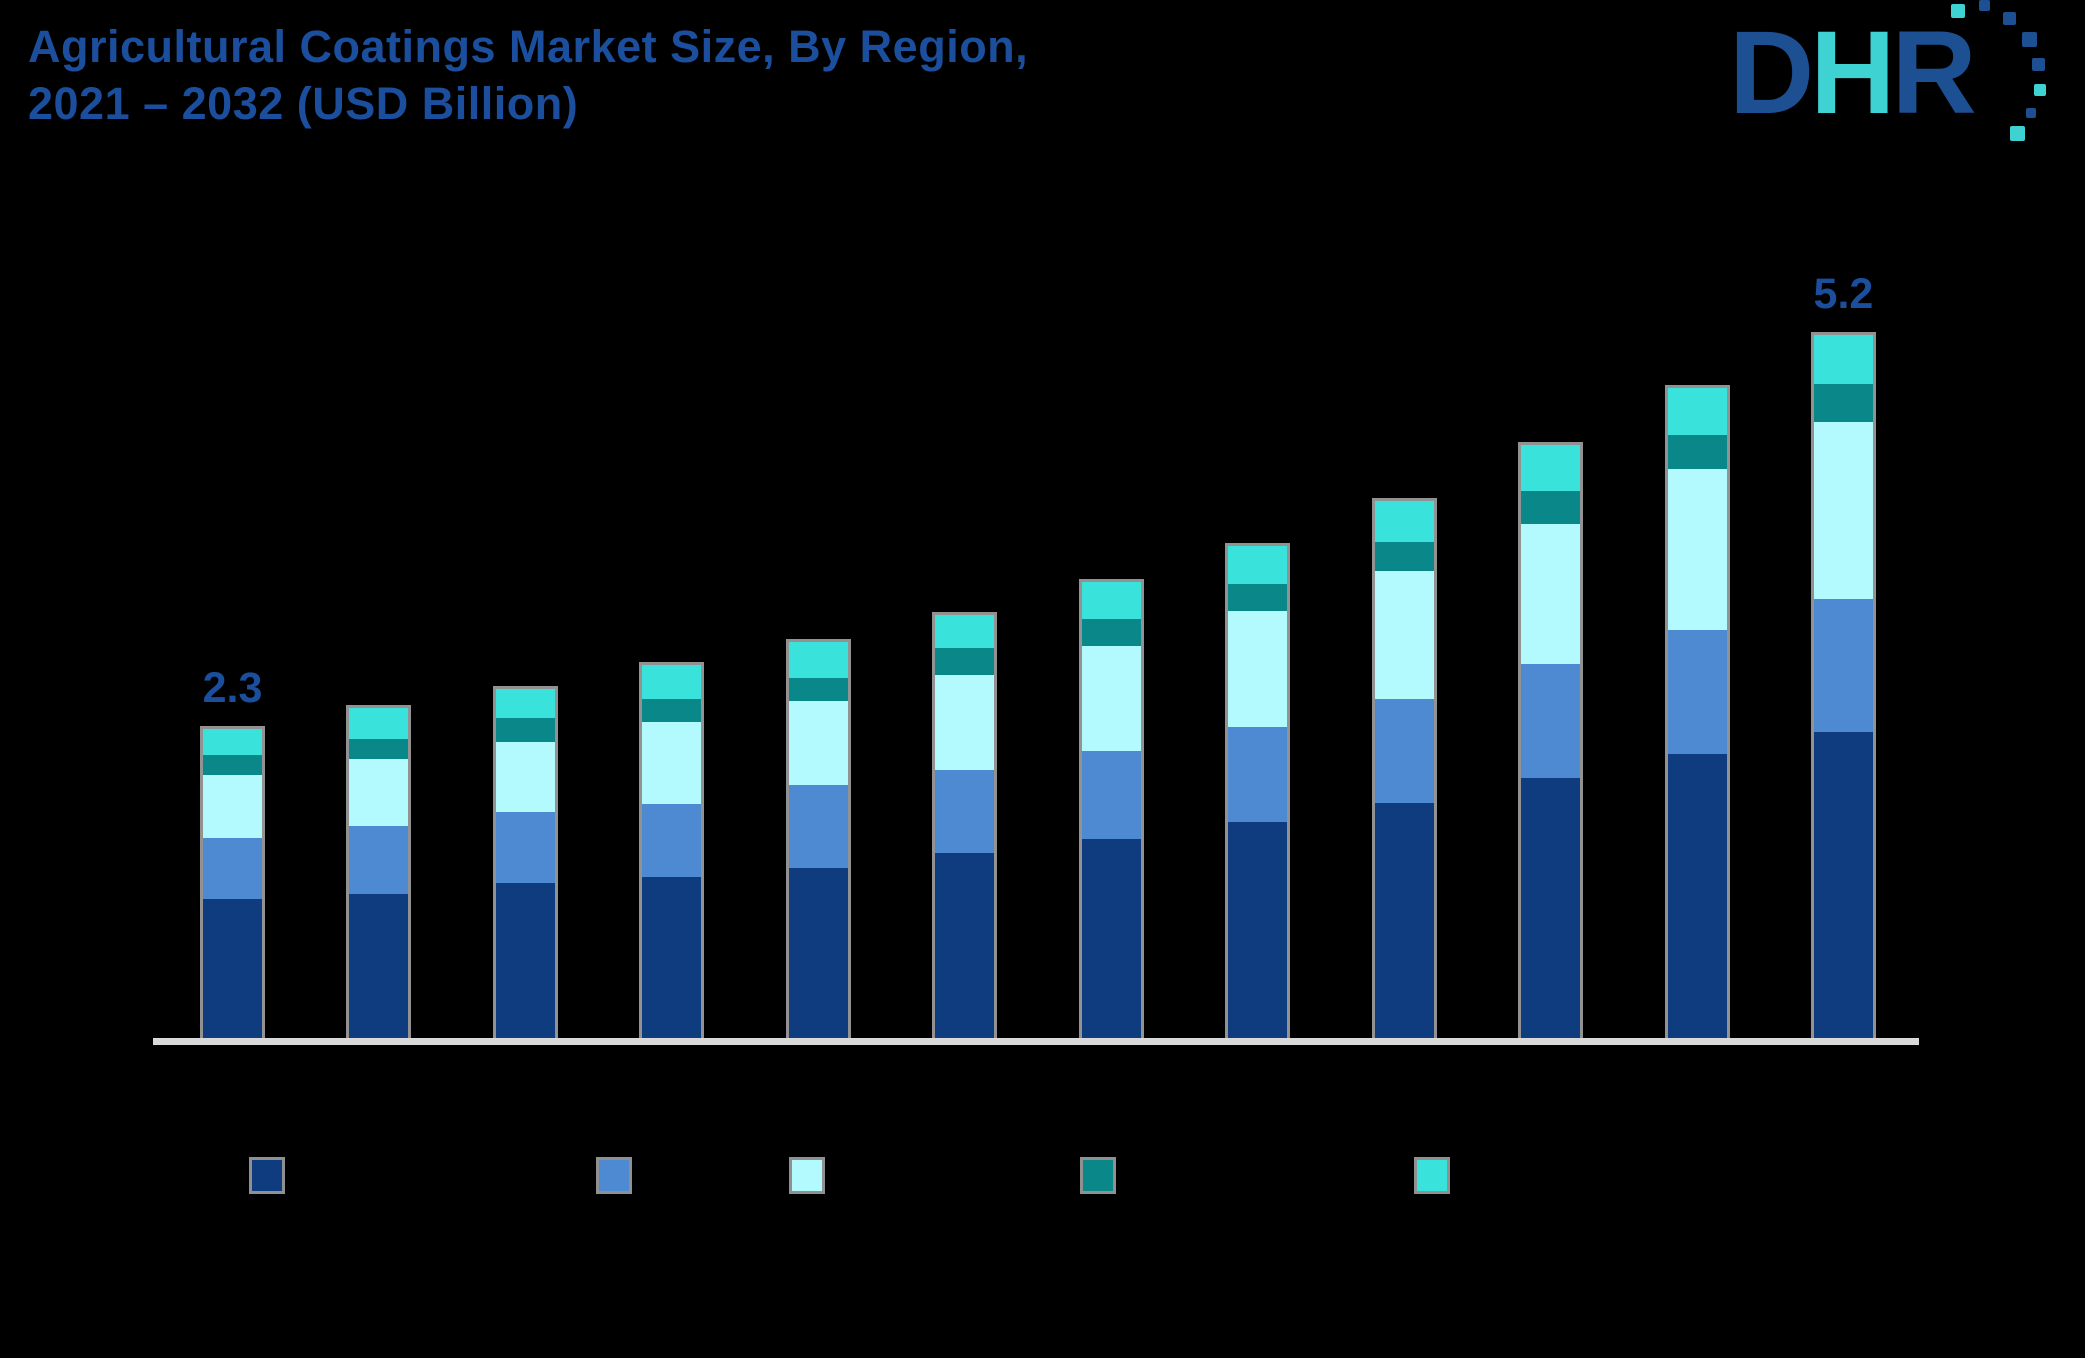 Image resolution: width=2085 pixels, height=1358 pixels. I want to click on dhr-logo: DHR, so click(1894, 78).